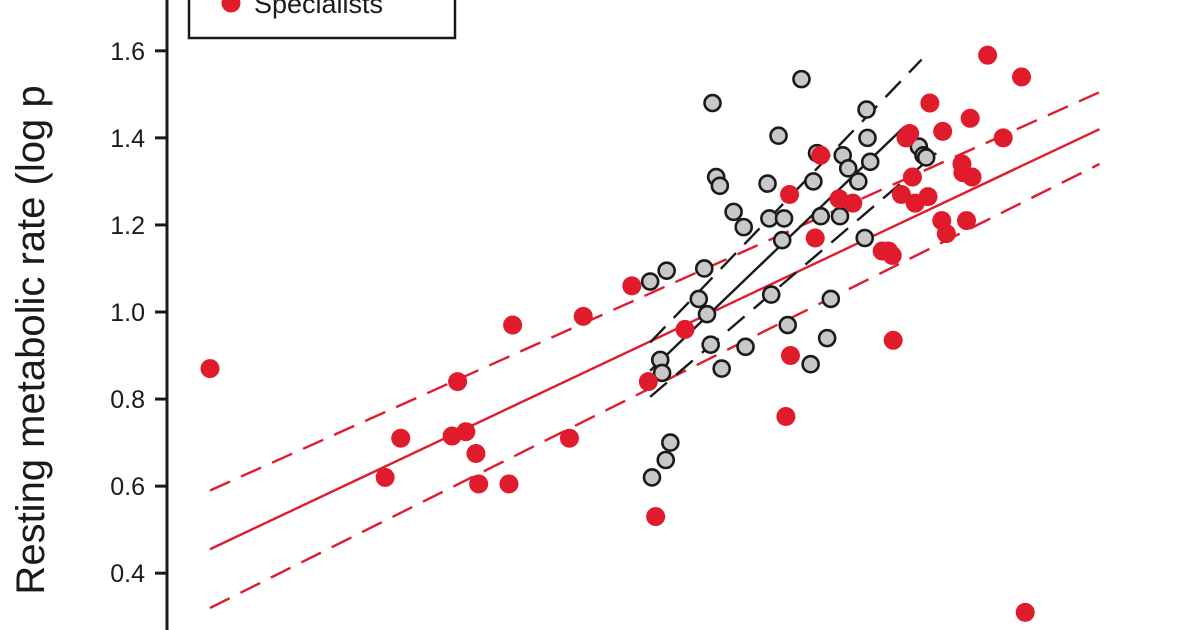 Image resolution: width=1200 pixels, height=630 pixels. Describe the element at coordinates (127, 400) in the screenshot. I see `y-tick-label: 0.8` at that location.